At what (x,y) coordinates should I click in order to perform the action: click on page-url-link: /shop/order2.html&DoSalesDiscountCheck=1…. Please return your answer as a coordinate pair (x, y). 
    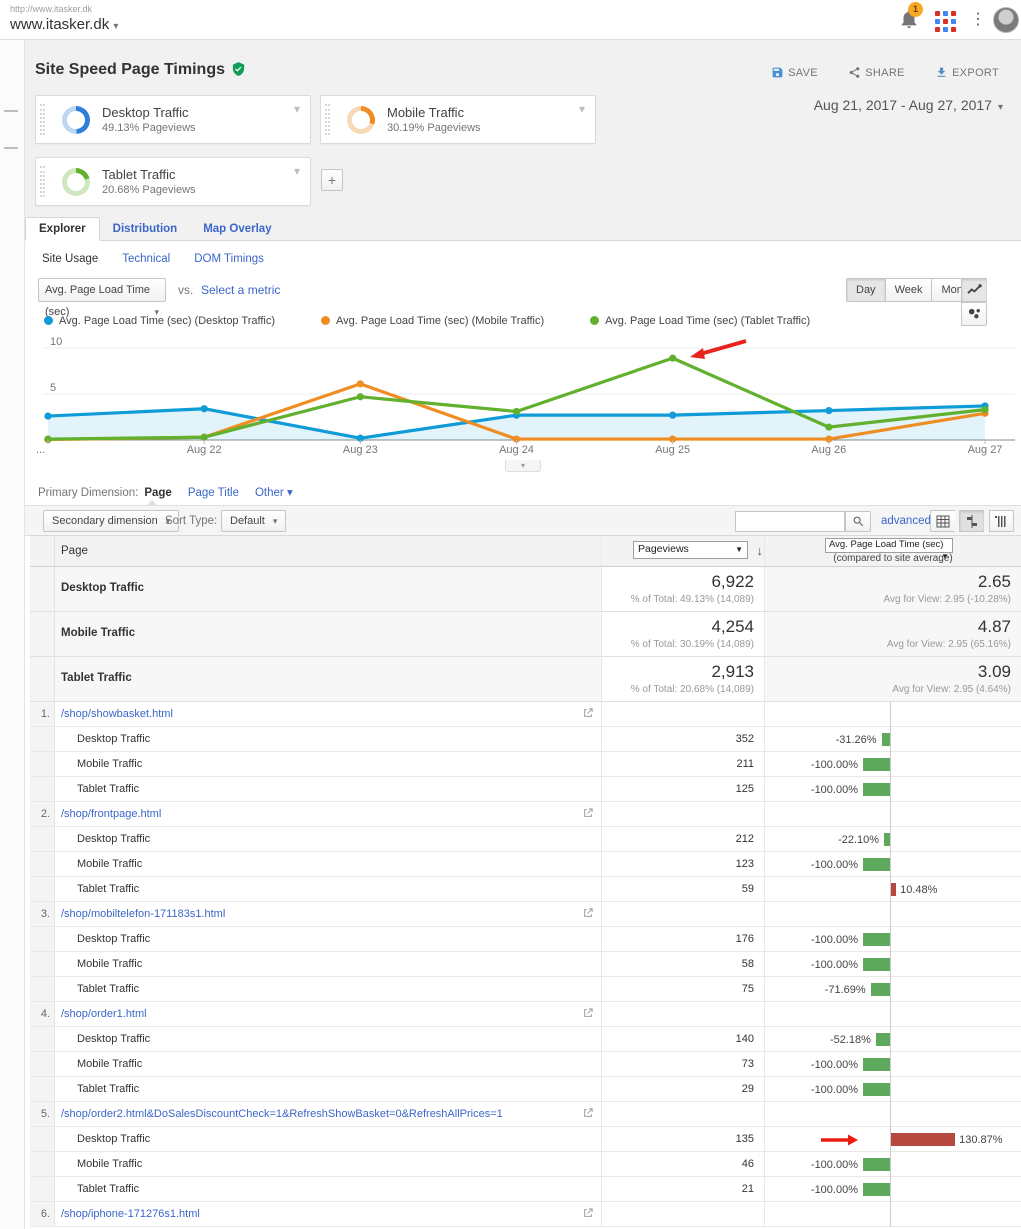
    Looking at the image, I should click on (282, 1114).